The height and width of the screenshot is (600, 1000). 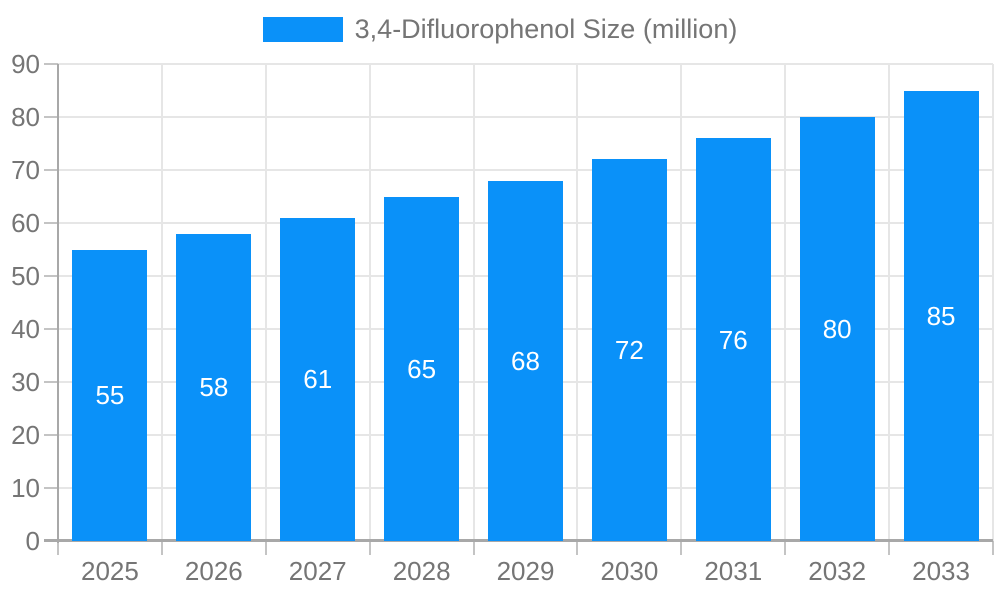 I want to click on y-tick-label: 0, so click(x=32, y=541).